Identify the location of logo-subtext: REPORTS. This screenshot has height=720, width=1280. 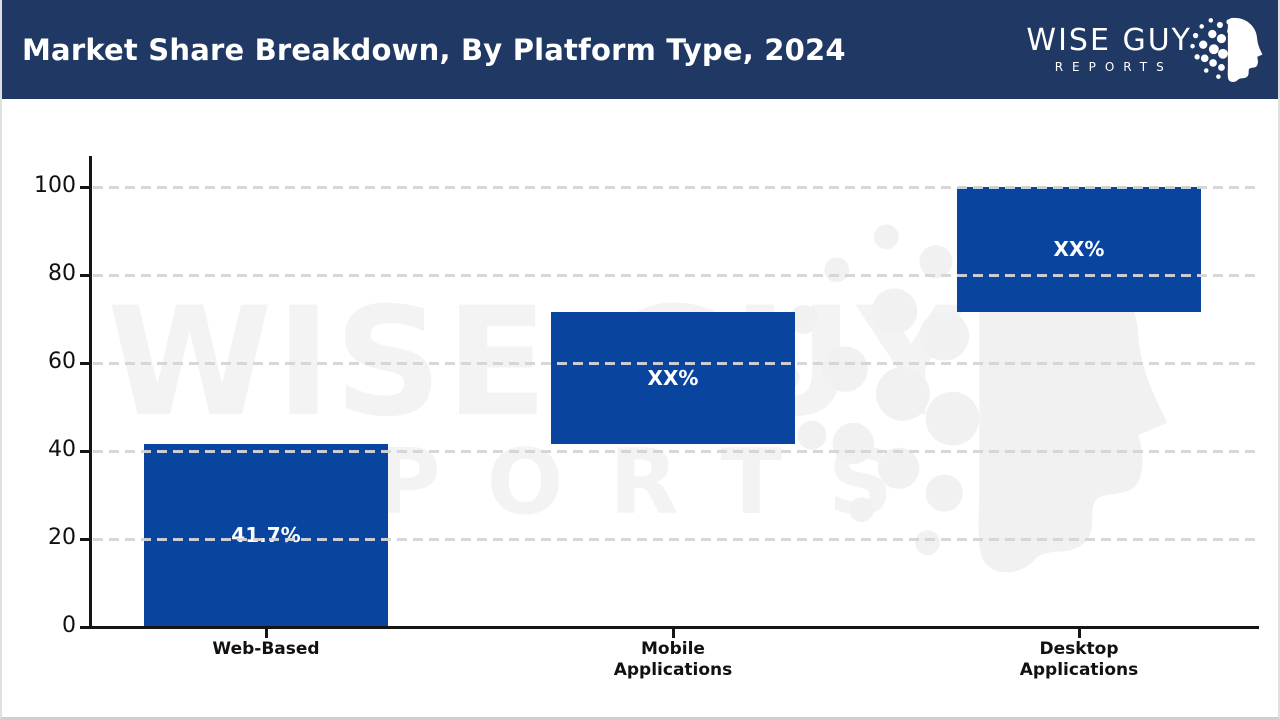
(1113, 66).